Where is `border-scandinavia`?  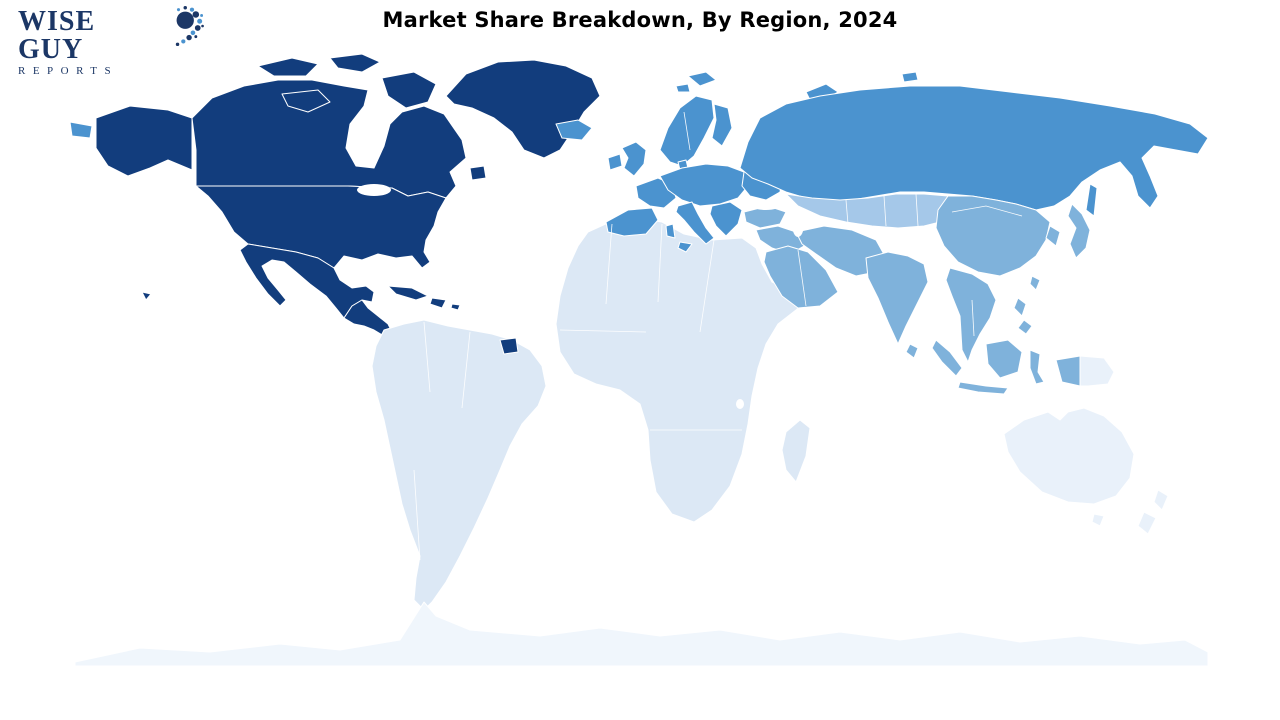 border-scandinavia is located at coordinates (687, 131).